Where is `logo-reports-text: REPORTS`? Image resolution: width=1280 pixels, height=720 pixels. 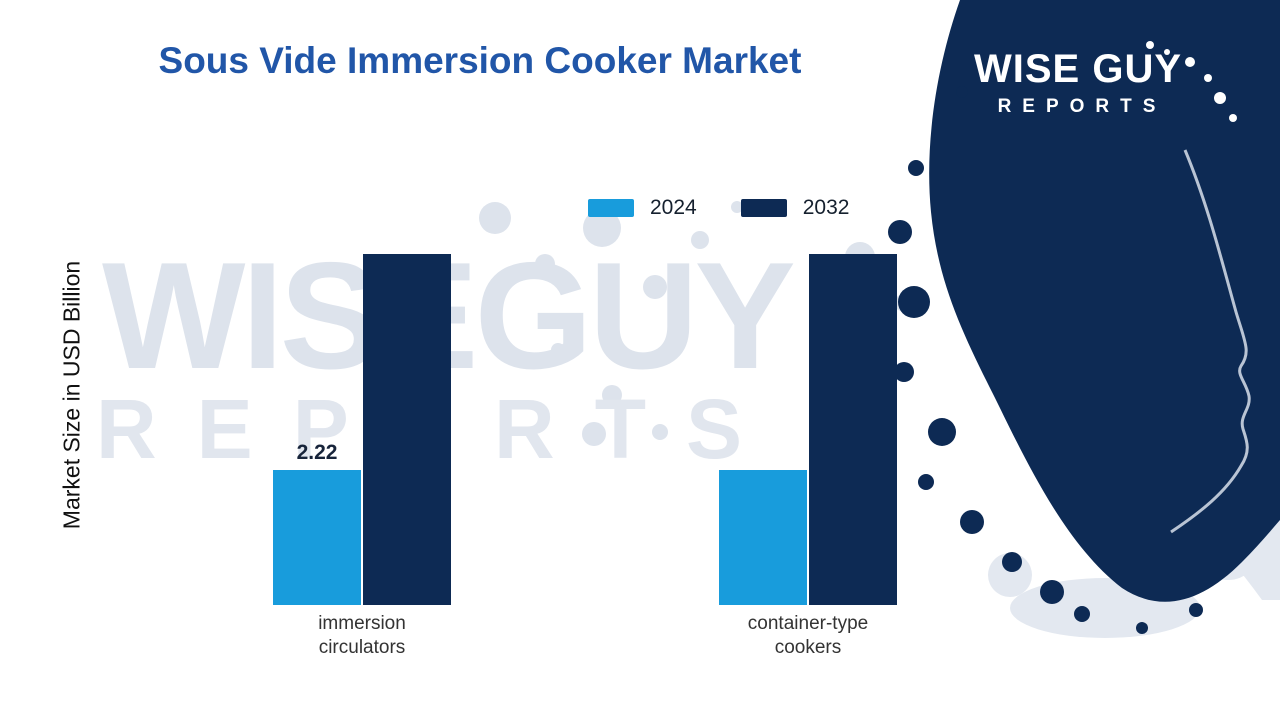 logo-reports-text: REPORTS is located at coordinates (1082, 106).